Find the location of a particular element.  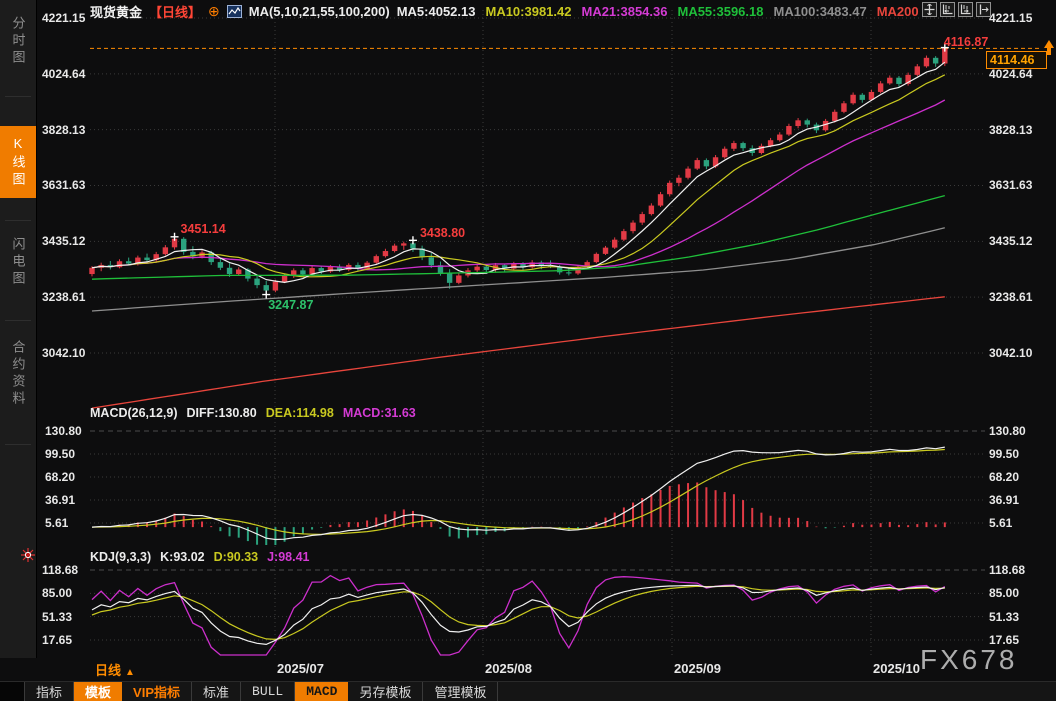

sidebar: 分时图 K线图闪电图合约资料 is located at coordinates (18, 329).